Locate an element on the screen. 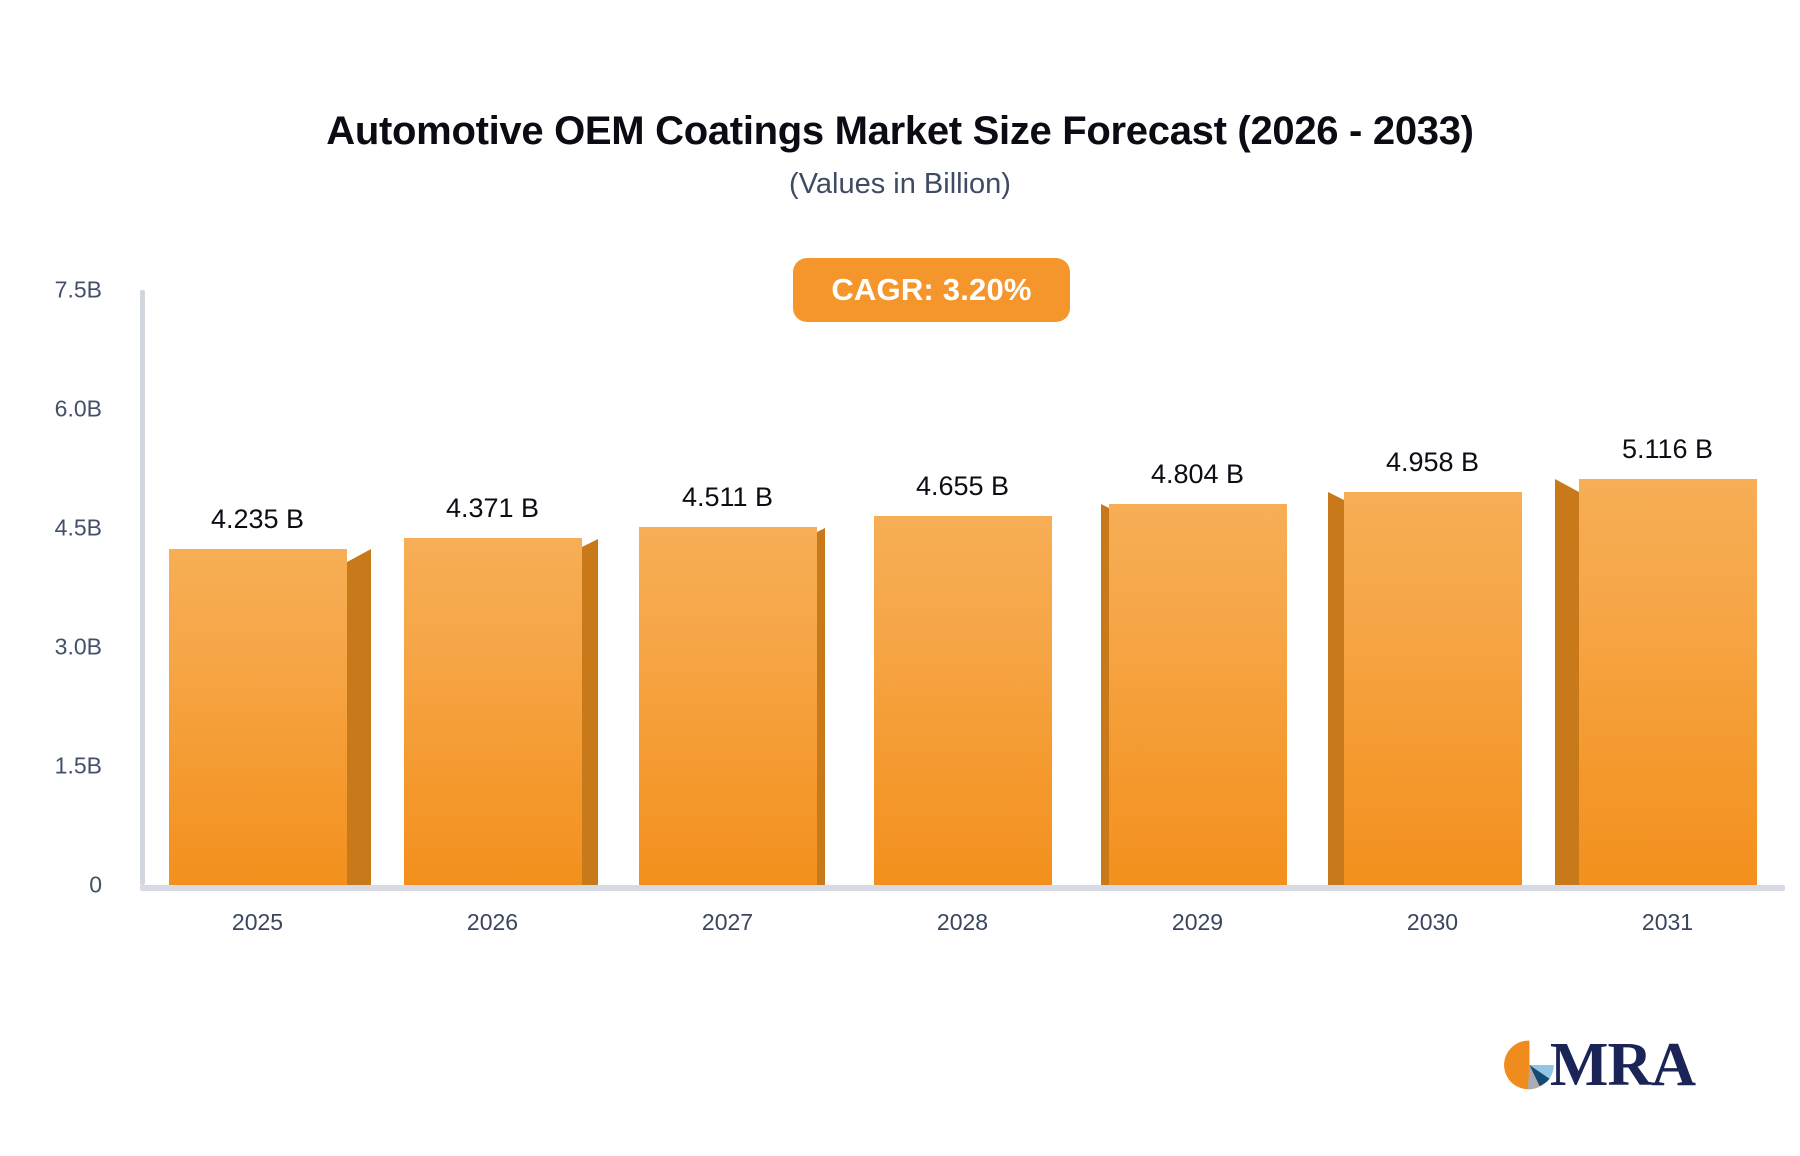 This screenshot has width=1800, height=1156. x-axis-tick-label: 2031 is located at coordinates (1667, 922).